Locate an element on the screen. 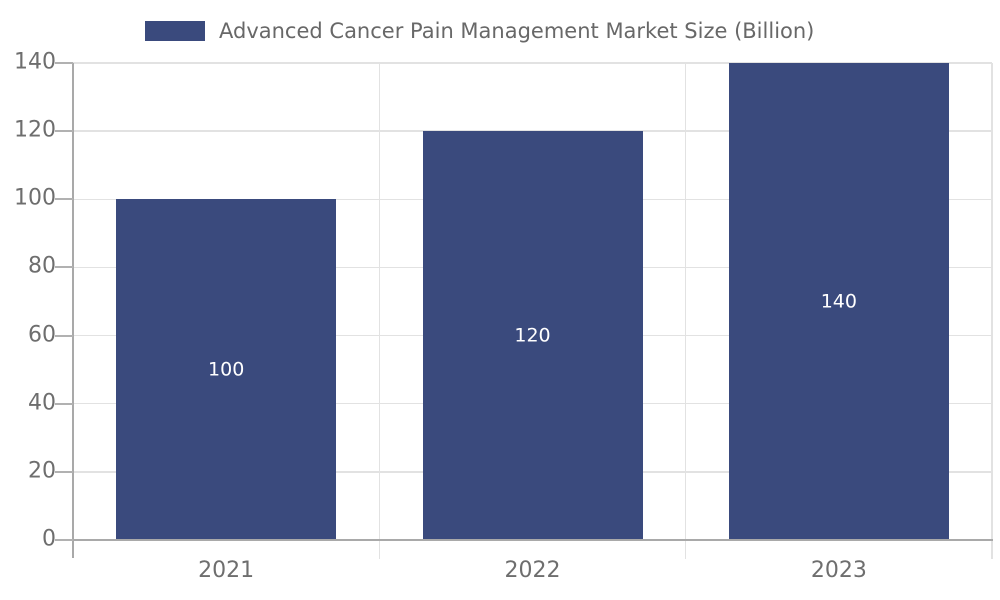 This screenshot has height=600, width=1000. y-axis-label-120: 120 is located at coordinates (35, 130).